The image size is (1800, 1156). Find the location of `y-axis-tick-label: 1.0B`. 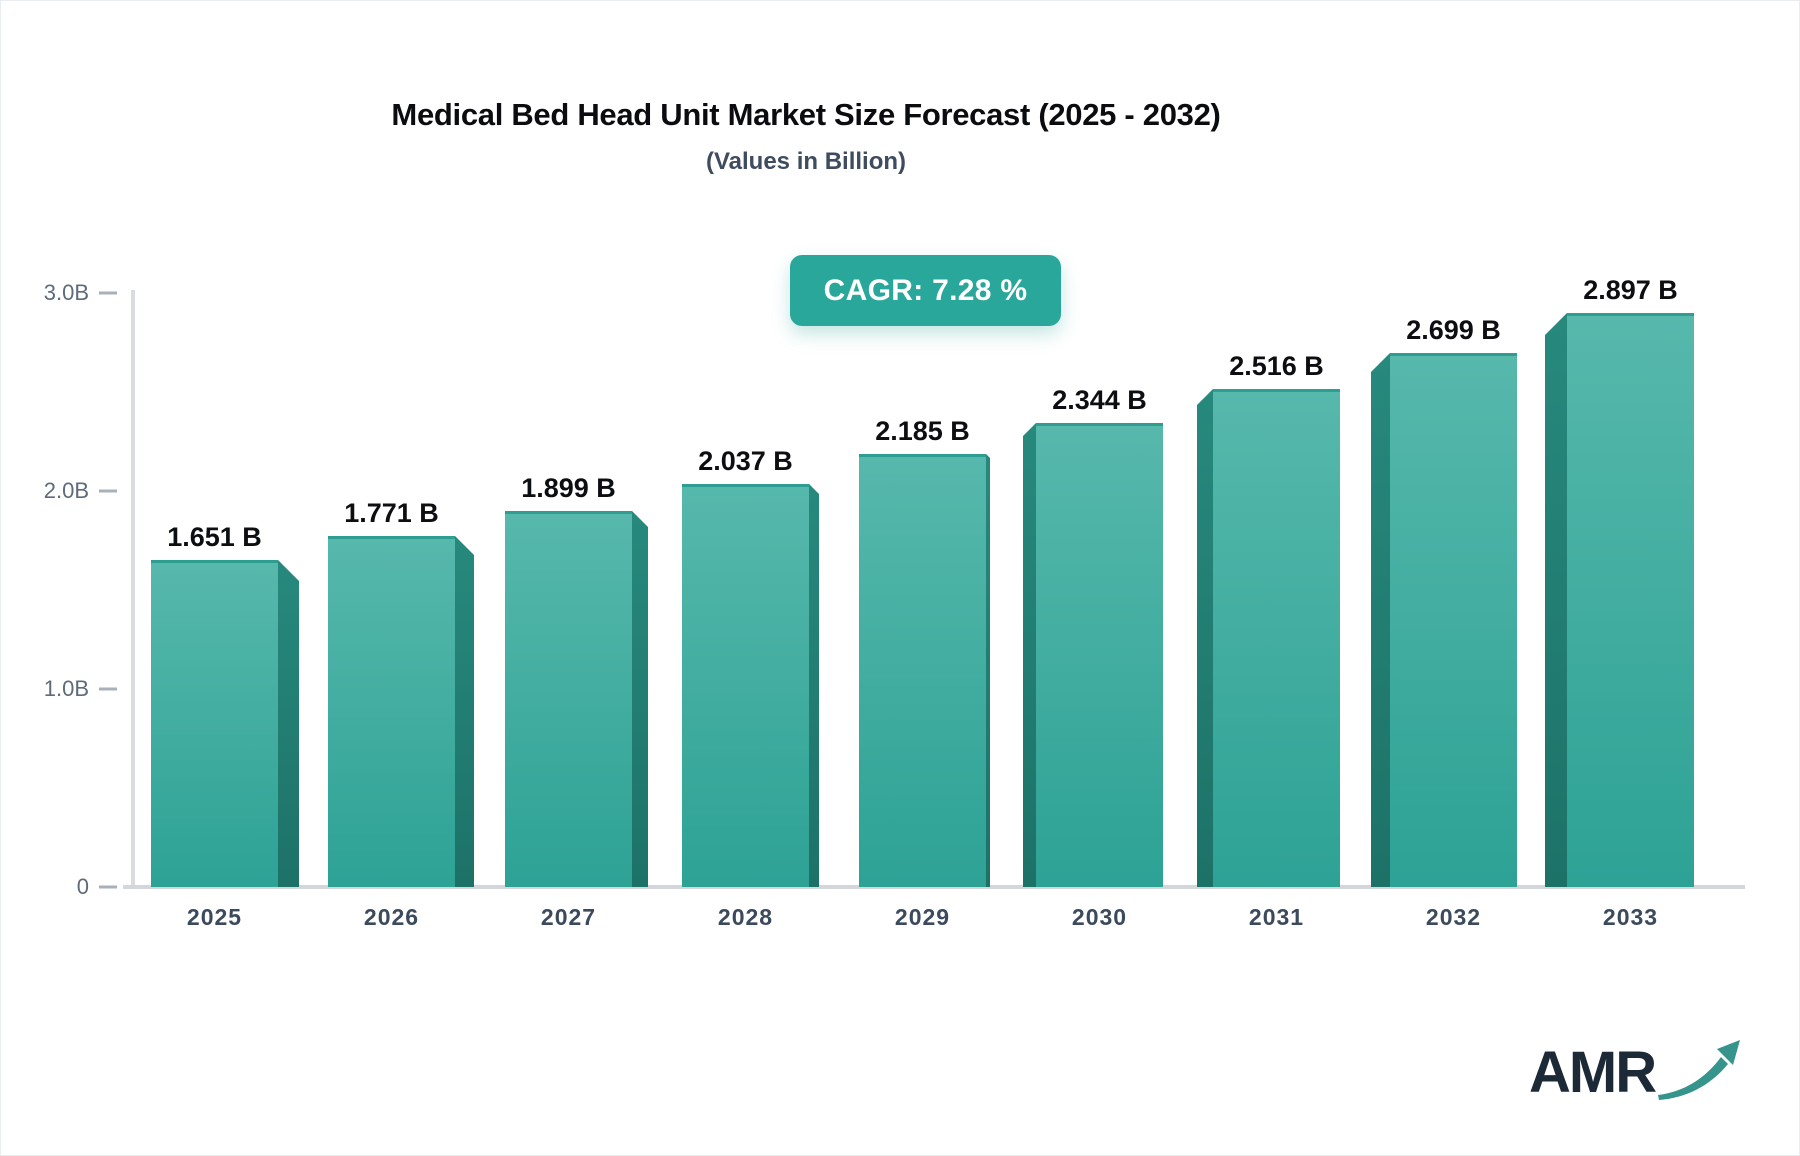

y-axis-tick-label: 1.0B is located at coordinates (66, 688).